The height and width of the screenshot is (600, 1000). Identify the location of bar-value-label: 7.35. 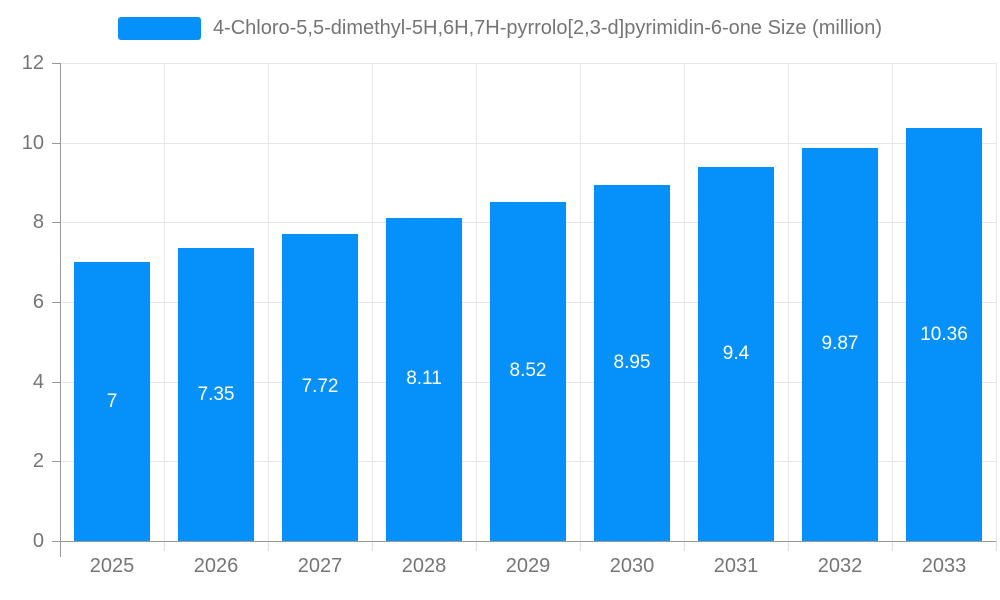
(216, 394).